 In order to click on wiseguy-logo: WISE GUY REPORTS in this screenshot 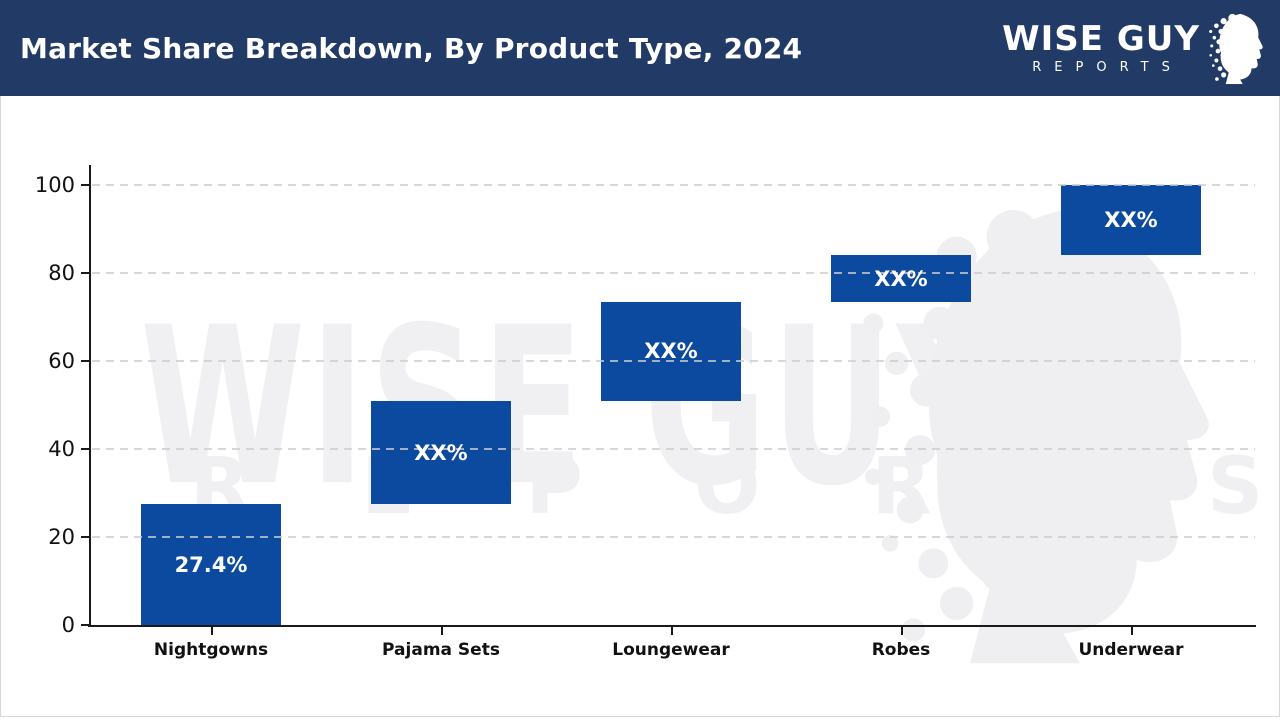, I will do `click(1134, 48)`.